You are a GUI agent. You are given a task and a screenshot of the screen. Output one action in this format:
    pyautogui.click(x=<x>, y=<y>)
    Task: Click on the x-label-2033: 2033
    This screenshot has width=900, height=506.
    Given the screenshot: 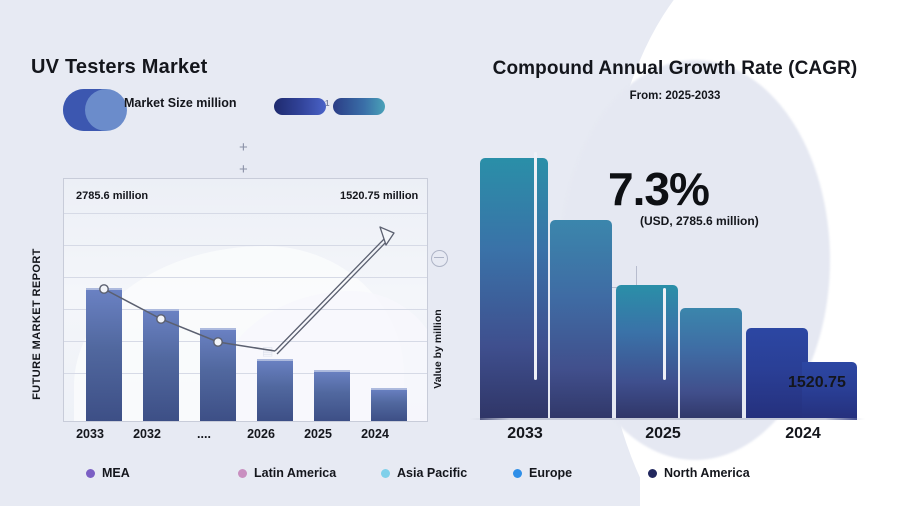 What is the action you would take?
    pyautogui.click(x=90, y=434)
    